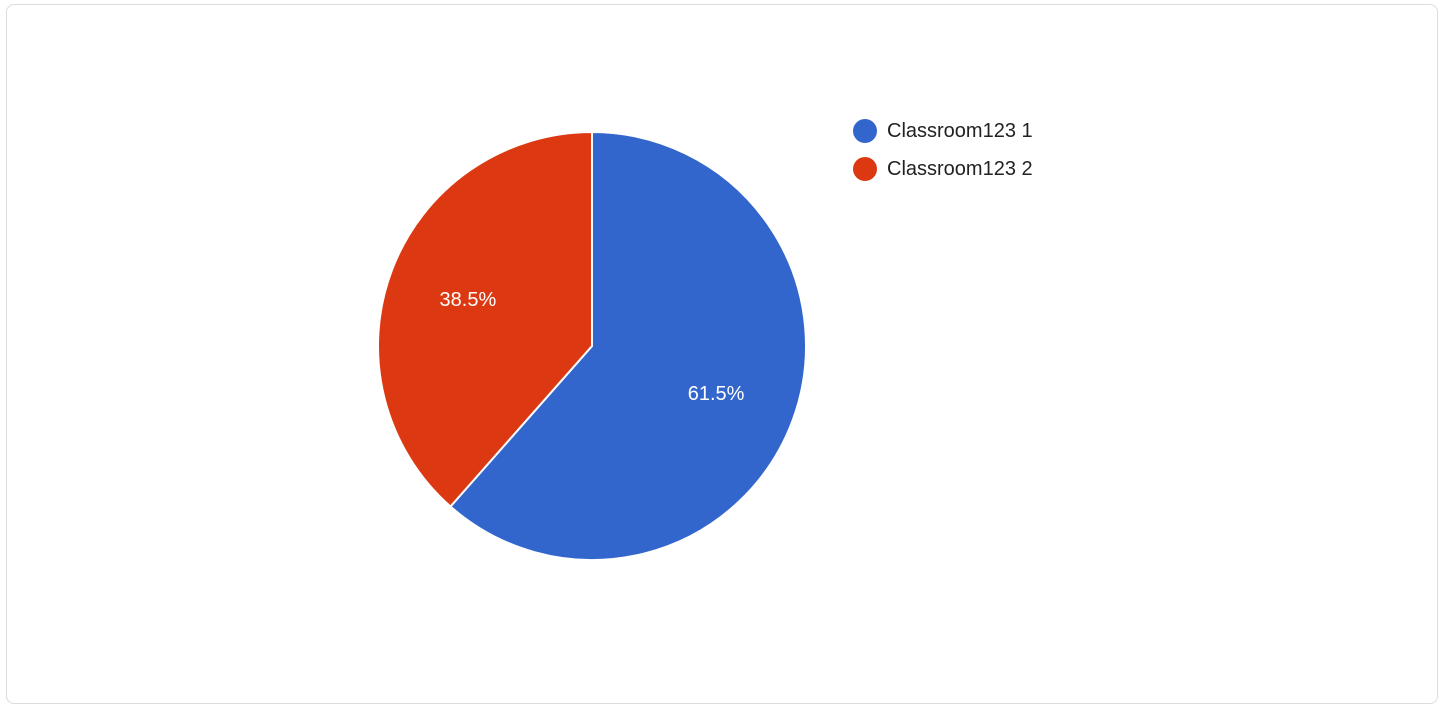 Image resolution: width=1445 pixels, height=704 pixels. I want to click on legend-label: Classroom123 2, so click(960, 168).